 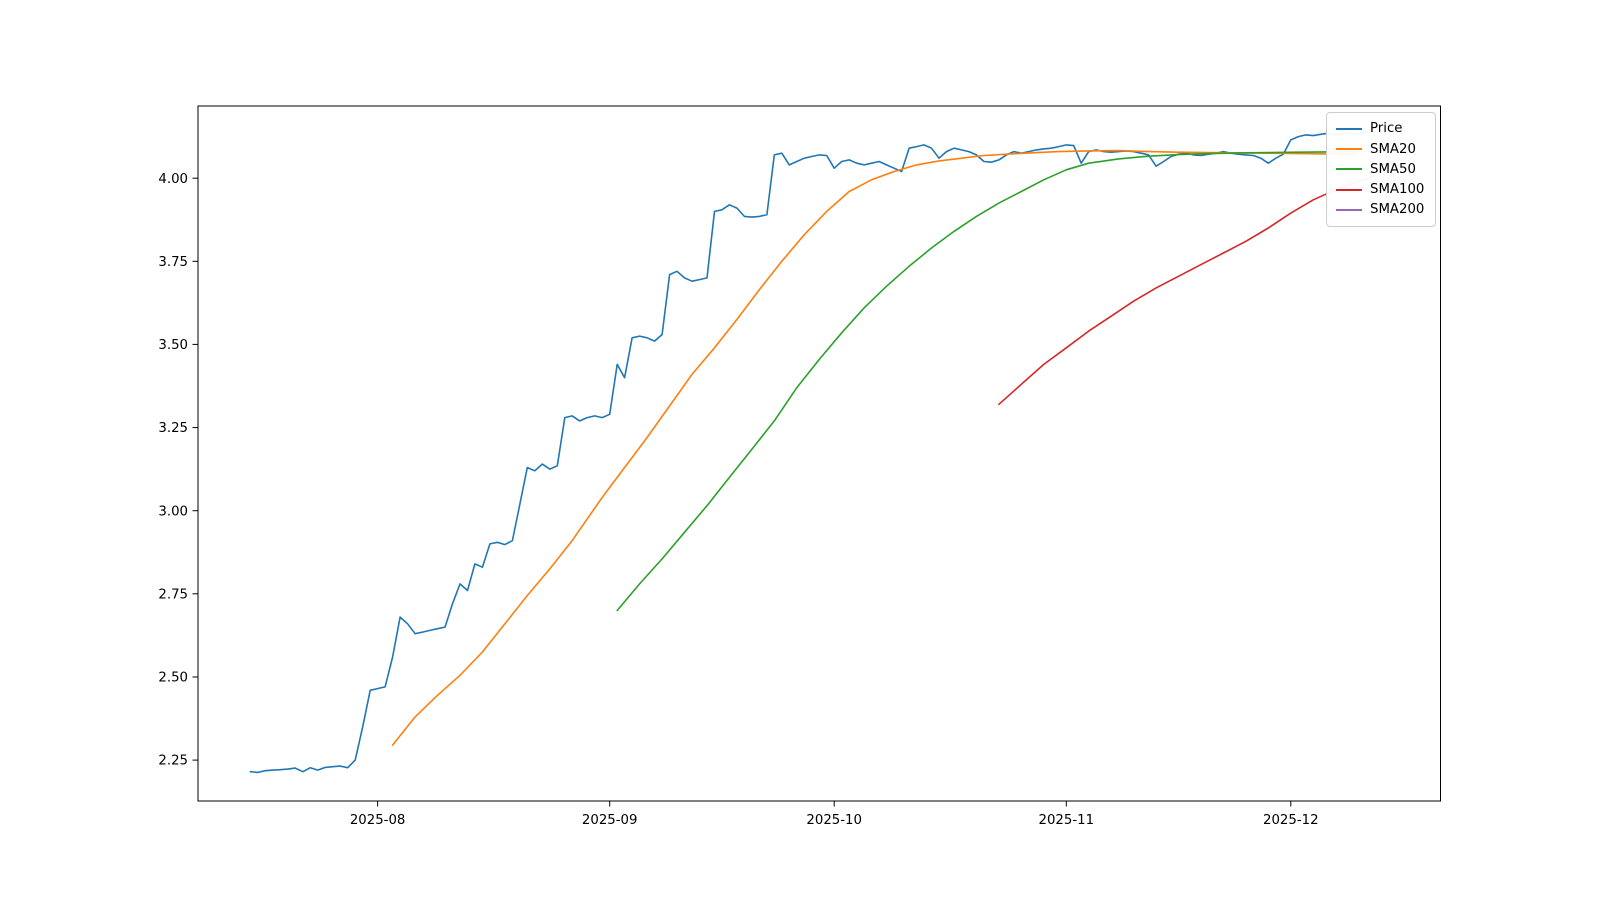 I want to click on legend-line-sample-sma50, so click(x=1349, y=169).